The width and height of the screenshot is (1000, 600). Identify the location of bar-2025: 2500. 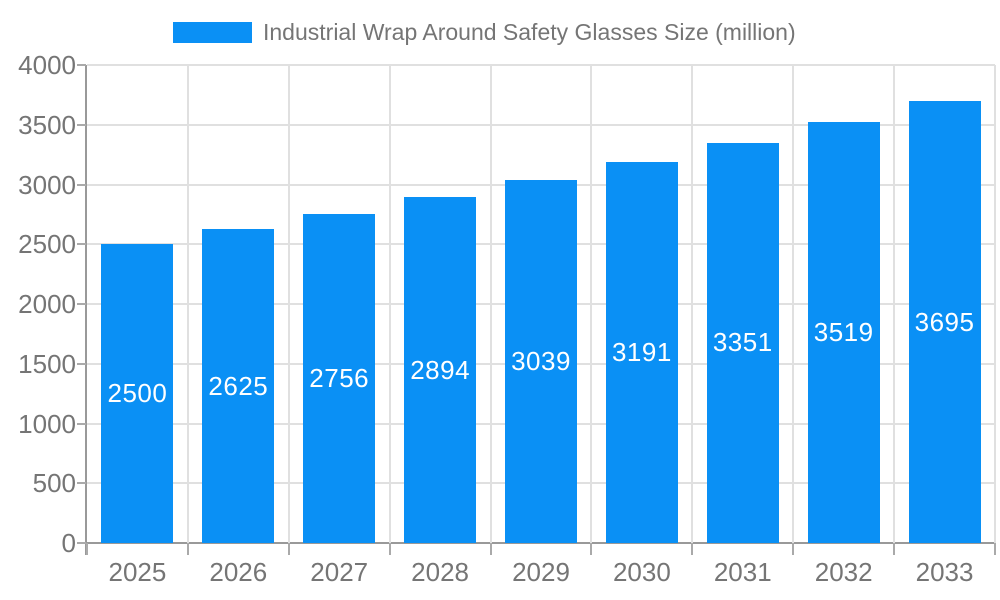
(137, 393).